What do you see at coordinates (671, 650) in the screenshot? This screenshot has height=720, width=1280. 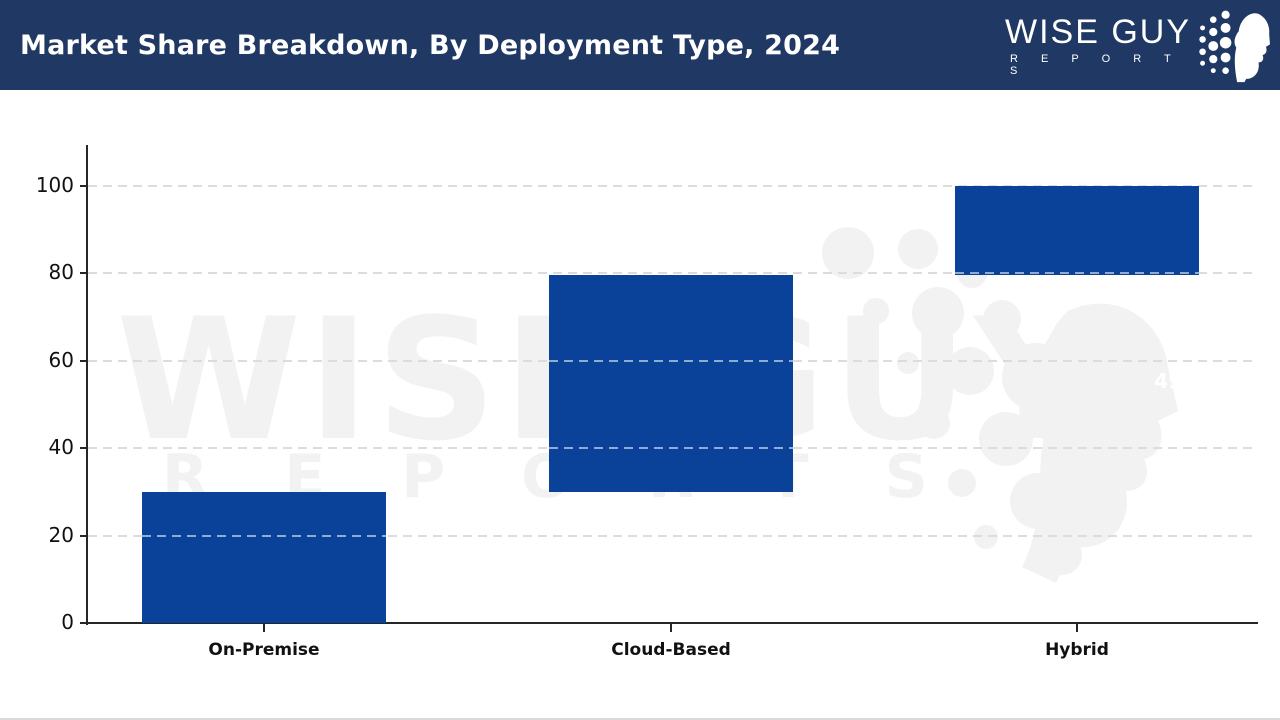 I see `category-label-1: Cloud-Based` at bounding box center [671, 650].